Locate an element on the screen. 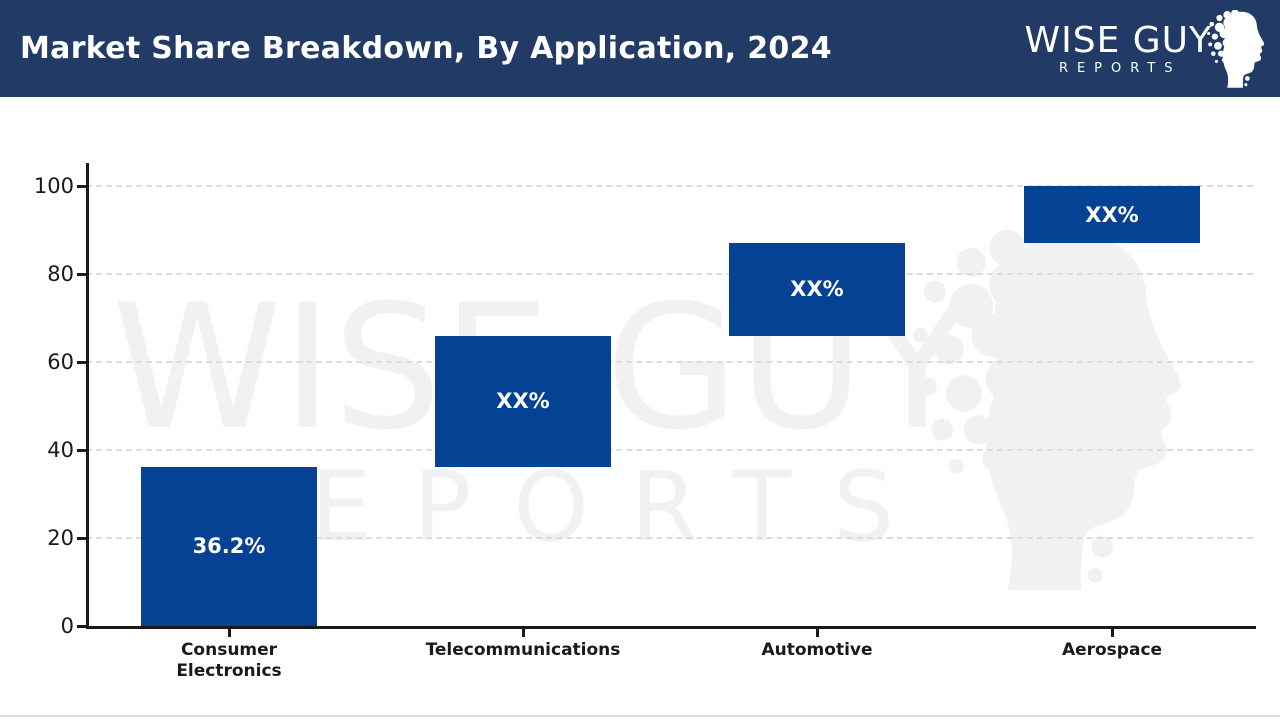 This screenshot has height=720, width=1280. bar-automotive: XX% is located at coordinates (817, 289).